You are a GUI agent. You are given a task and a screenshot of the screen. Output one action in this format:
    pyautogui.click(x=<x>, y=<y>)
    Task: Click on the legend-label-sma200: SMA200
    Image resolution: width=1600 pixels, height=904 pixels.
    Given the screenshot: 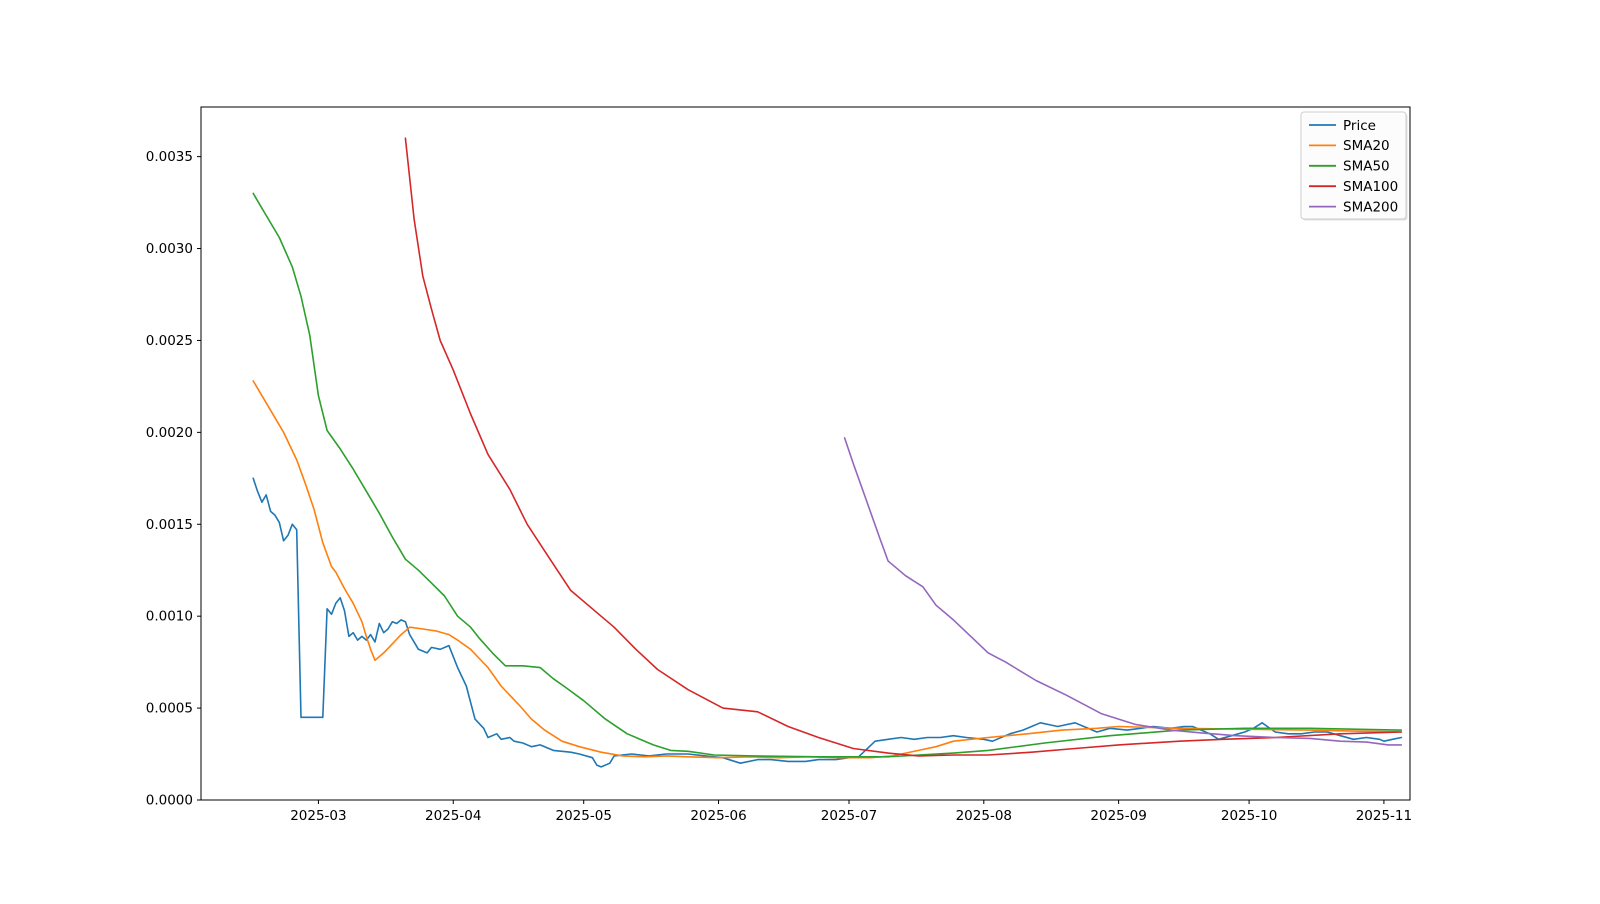 What is the action you would take?
    pyautogui.click(x=1370, y=207)
    